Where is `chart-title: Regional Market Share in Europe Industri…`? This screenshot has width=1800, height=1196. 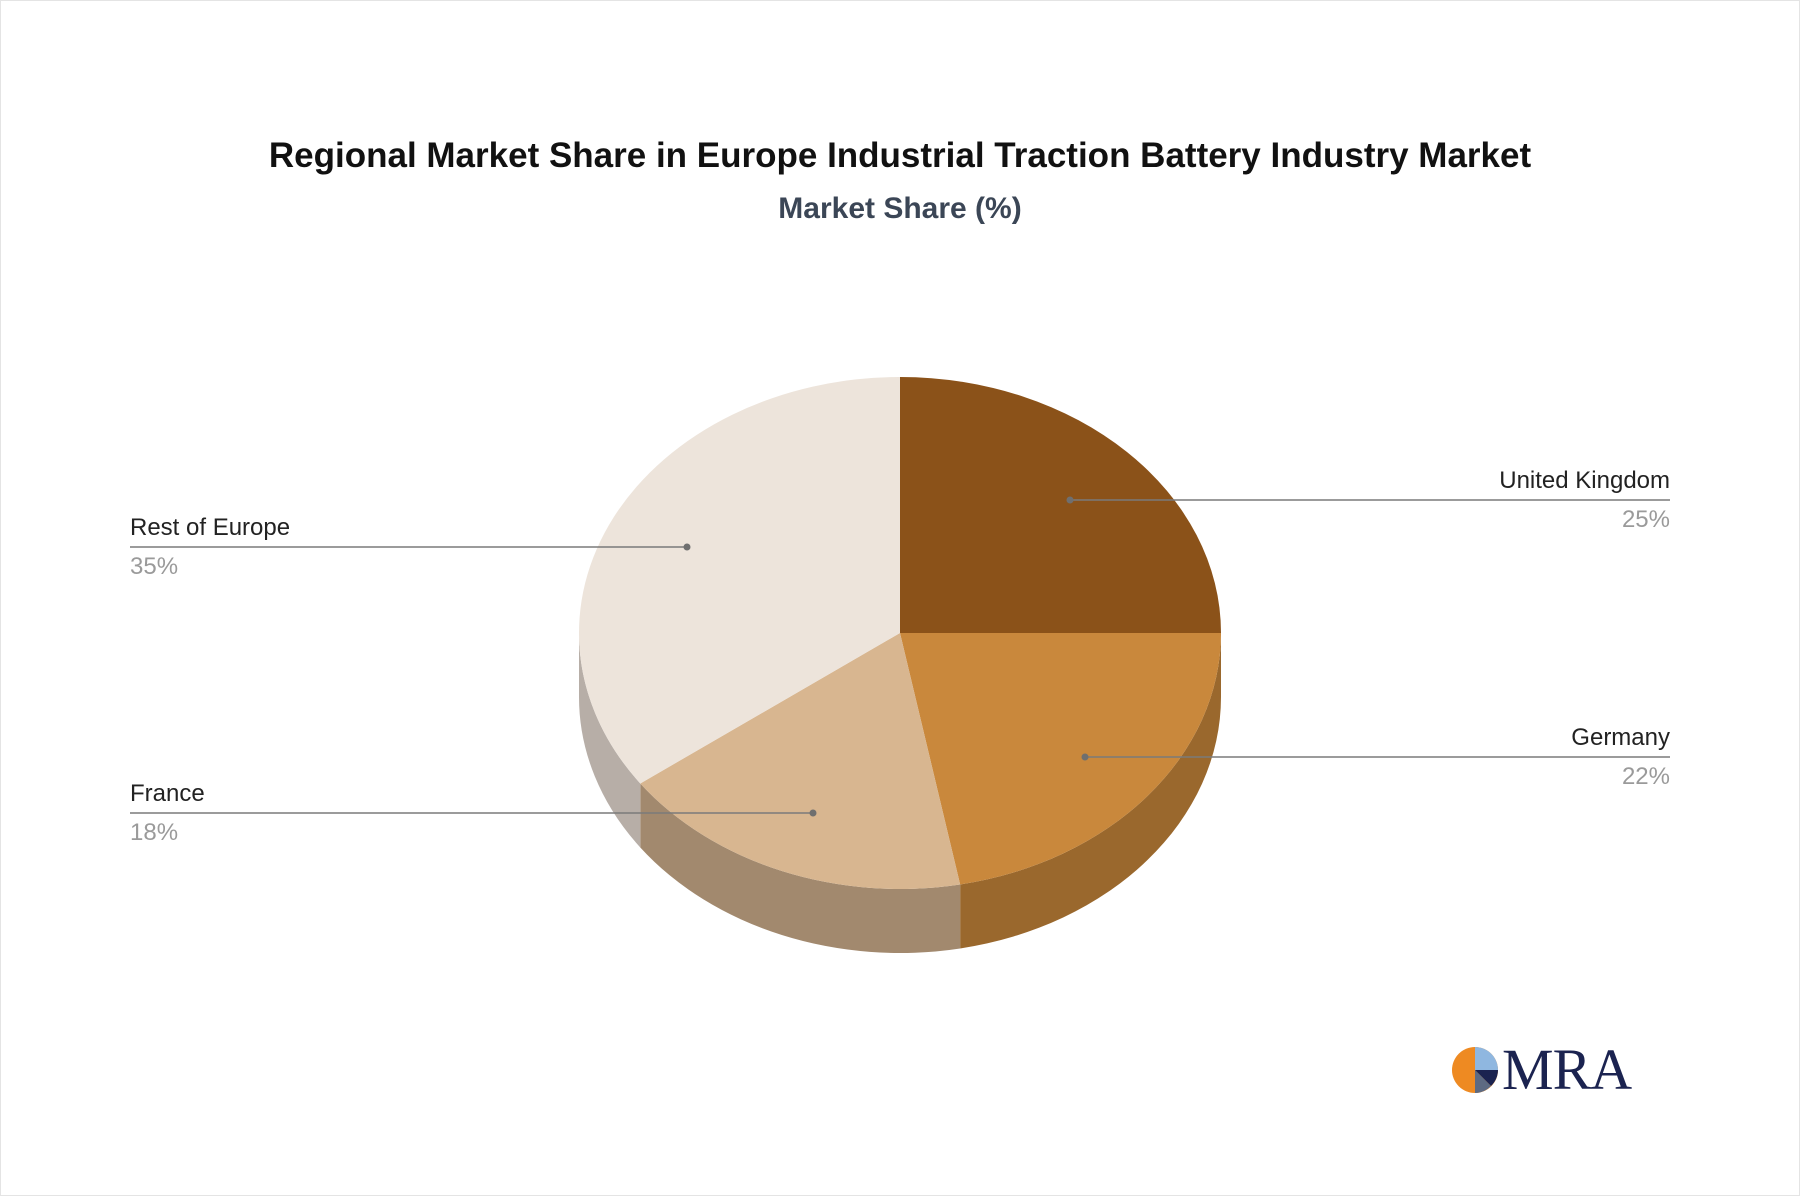
chart-title: Regional Market Share in Europe Industri… is located at coordinates (900, 155).